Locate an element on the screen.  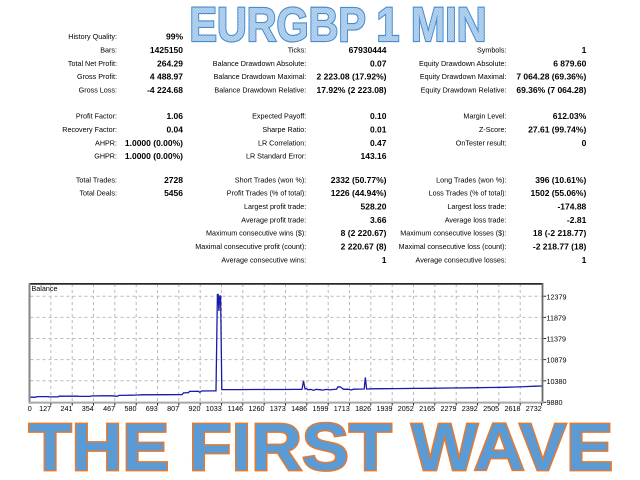
svg-text: 354 is located at coordinates (88, 408).